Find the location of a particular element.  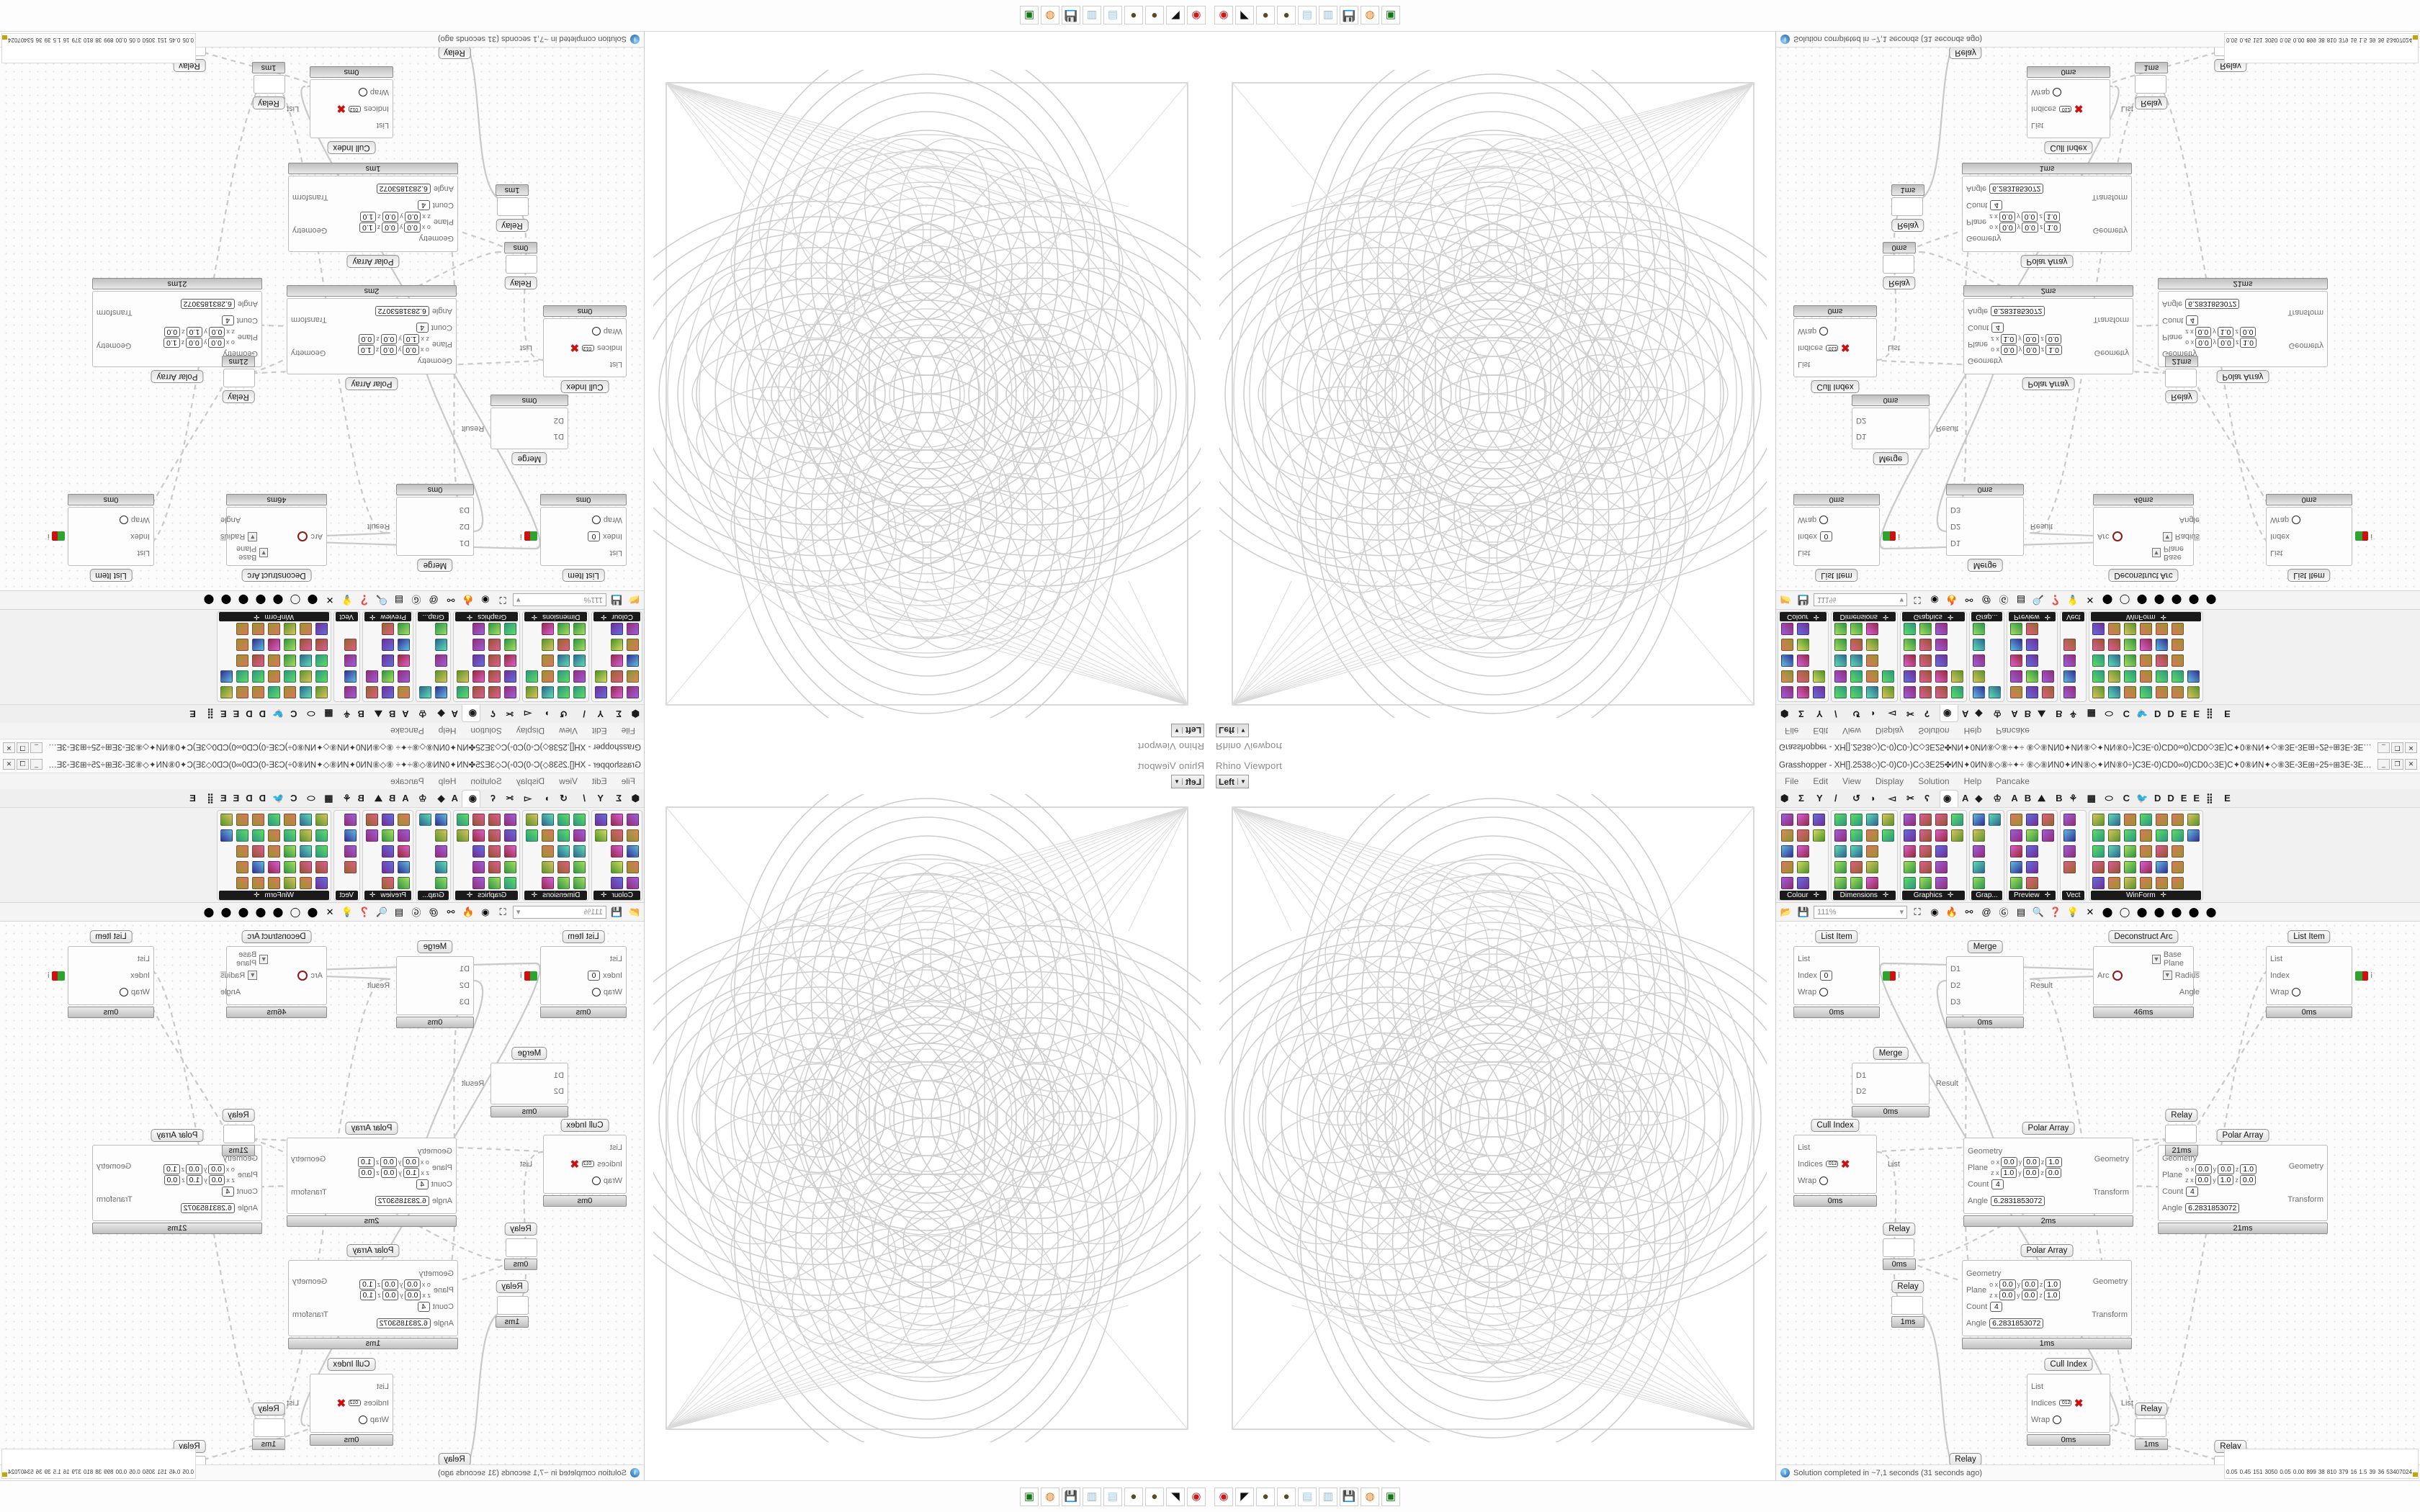

vector-red-icon is located at coordinates (2069, 676).